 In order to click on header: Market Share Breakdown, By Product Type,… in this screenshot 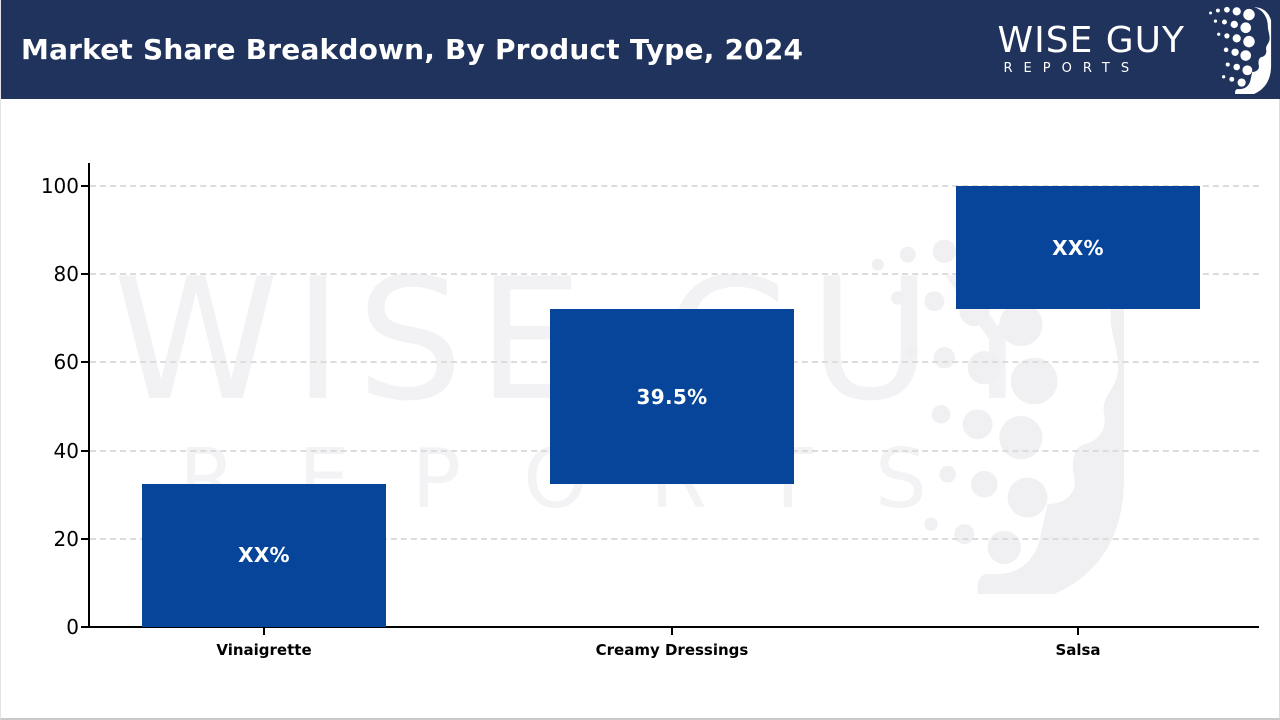, I will do `click(640, 49)`.